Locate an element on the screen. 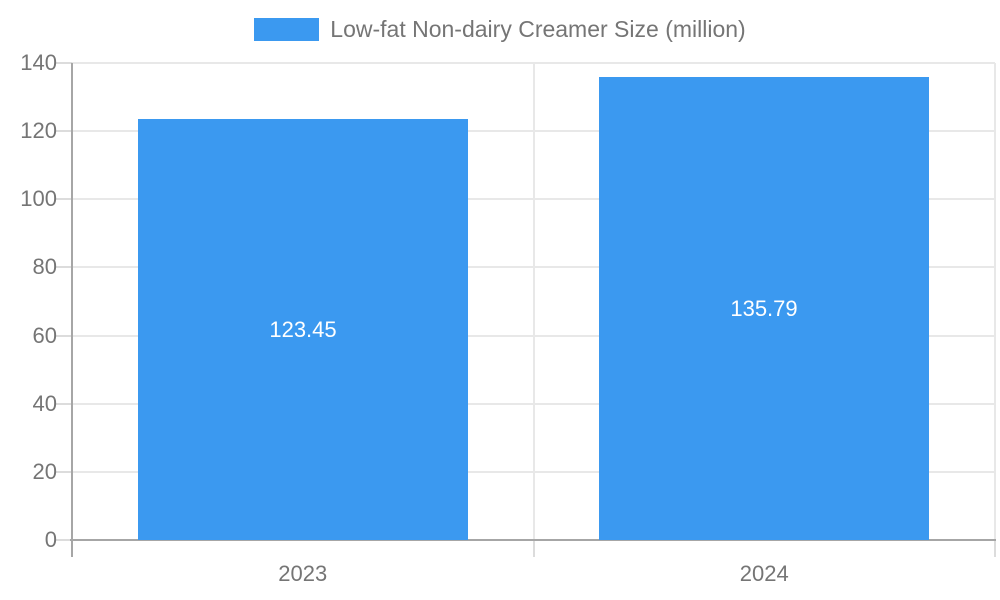 This screenshot has width=1000, height=600. x-tick-label: 2024 is located at coordinates (764, 573).